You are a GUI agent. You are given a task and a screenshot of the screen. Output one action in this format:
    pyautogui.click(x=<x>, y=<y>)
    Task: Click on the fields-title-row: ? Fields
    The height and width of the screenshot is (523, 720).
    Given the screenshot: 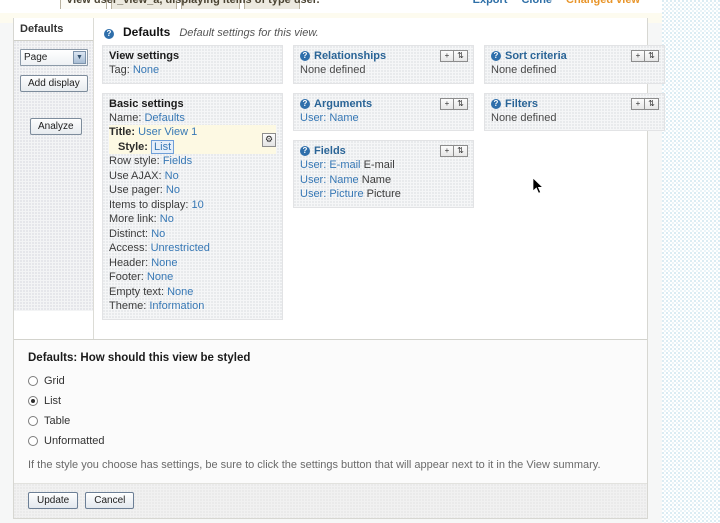 What is the action you would take?
    pyautogui.click(x=383, y=151)
    